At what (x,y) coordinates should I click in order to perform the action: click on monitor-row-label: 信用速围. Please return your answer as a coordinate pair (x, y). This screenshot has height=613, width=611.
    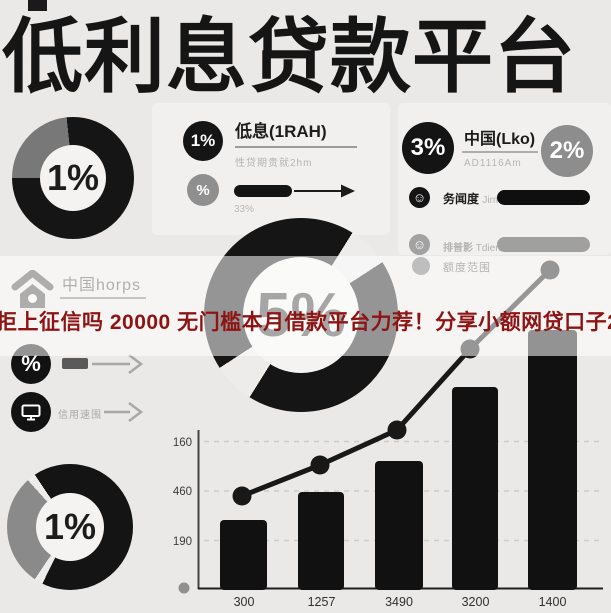
    Looking at the image, I should click on (80, 415).